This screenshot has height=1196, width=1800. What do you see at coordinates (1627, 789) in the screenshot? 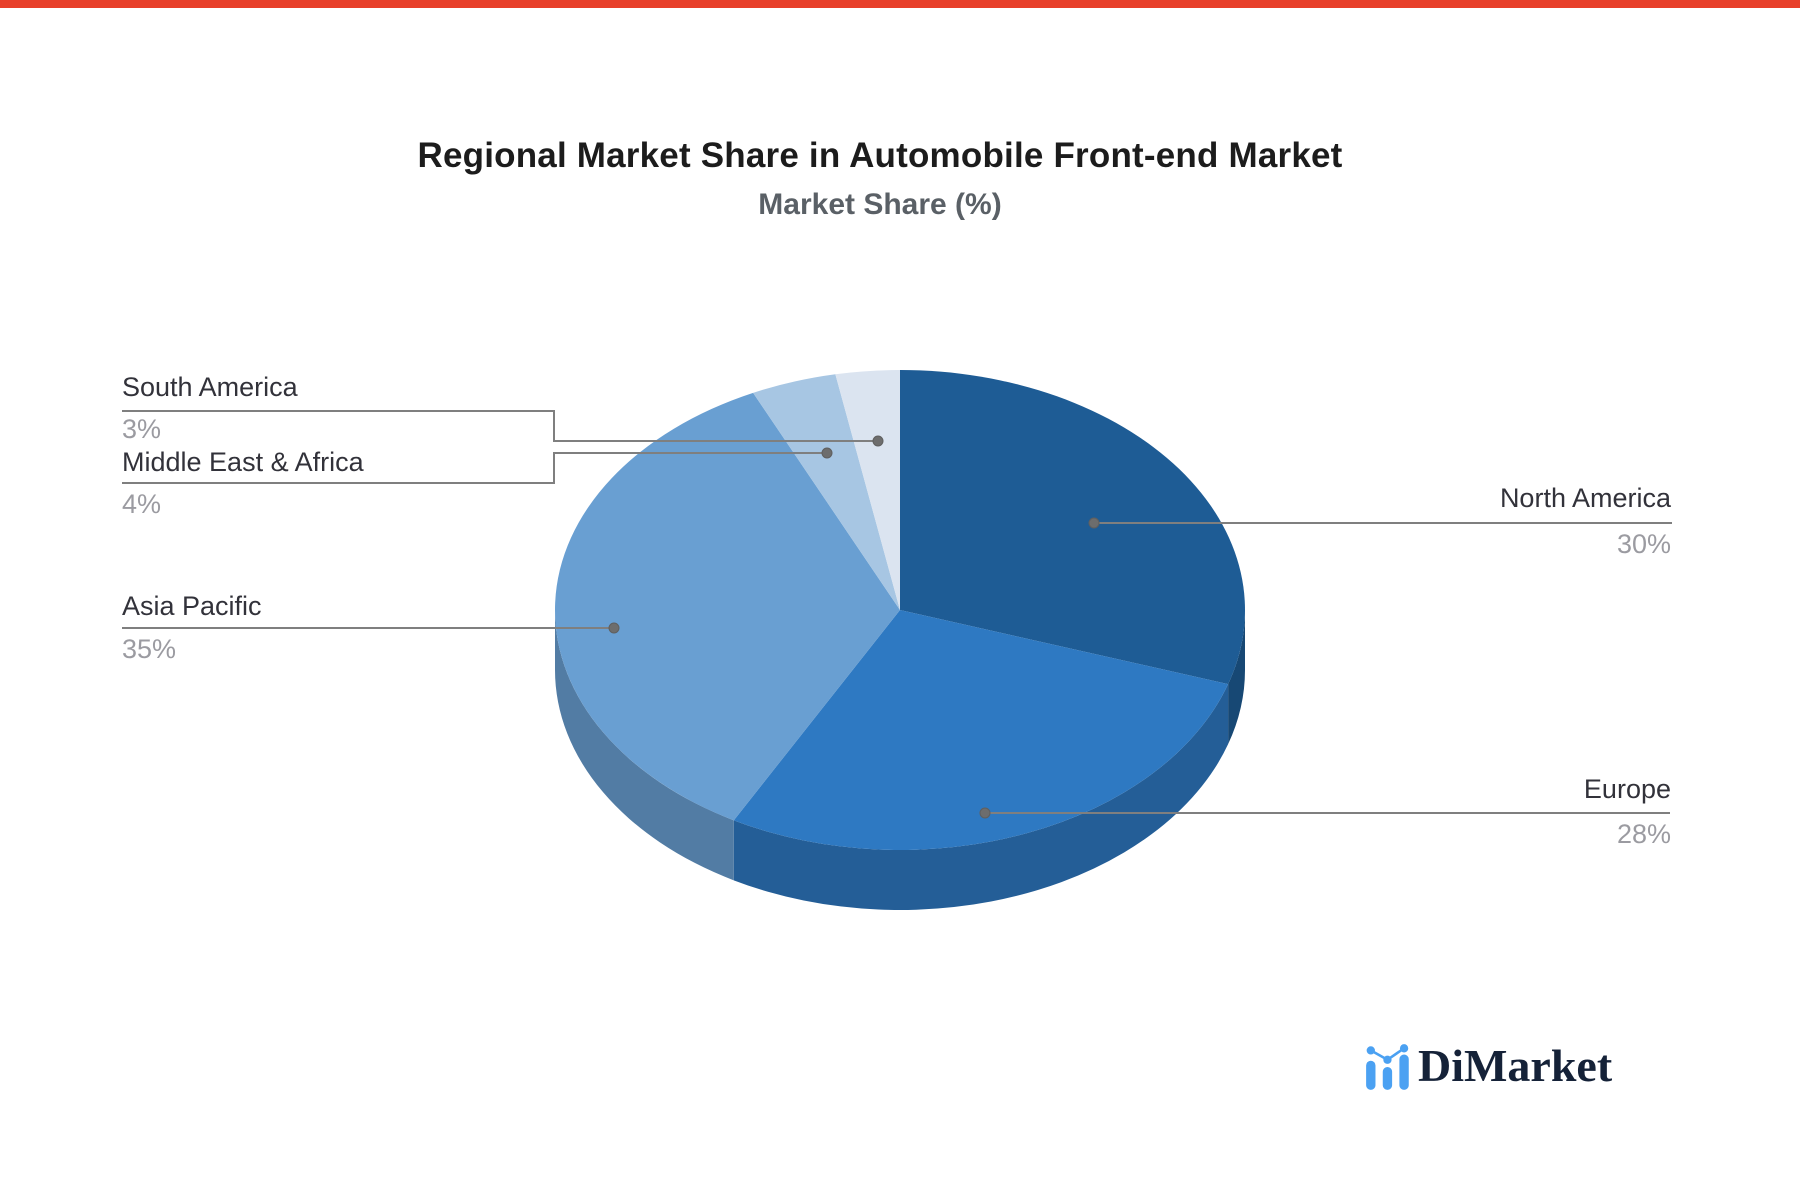
I see `label-europe: Europe` at bounding box center [1627, 789].